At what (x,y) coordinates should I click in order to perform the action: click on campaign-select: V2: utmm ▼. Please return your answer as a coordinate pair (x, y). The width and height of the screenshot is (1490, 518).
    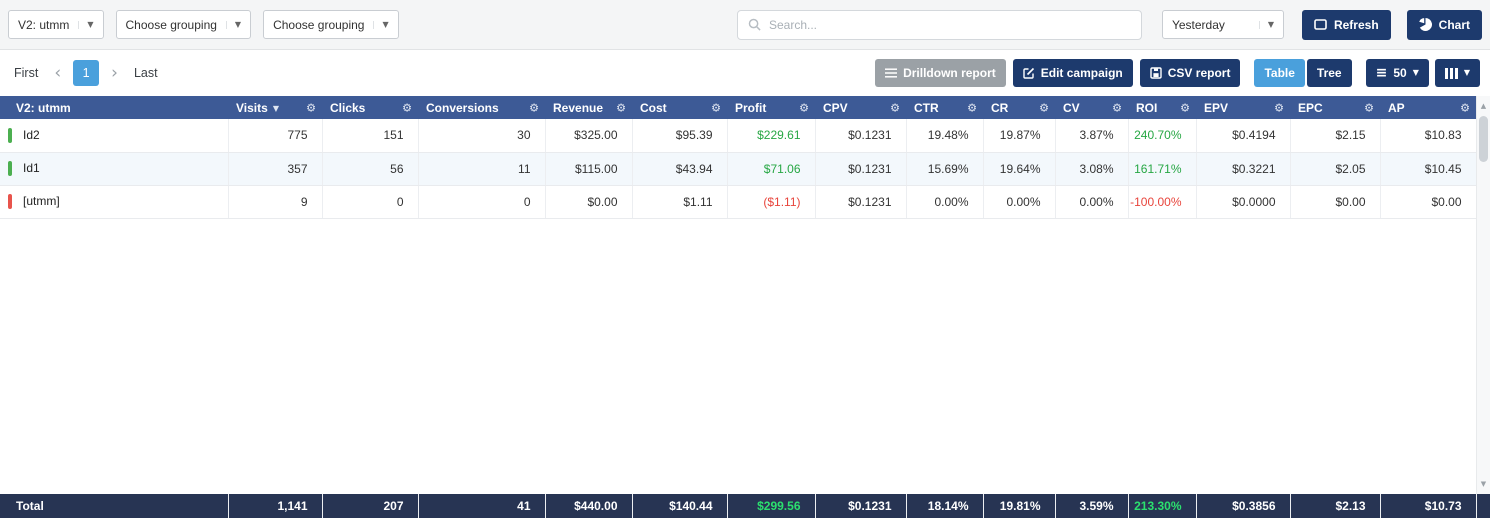
    Looking at the image, I should click on (56, 24).